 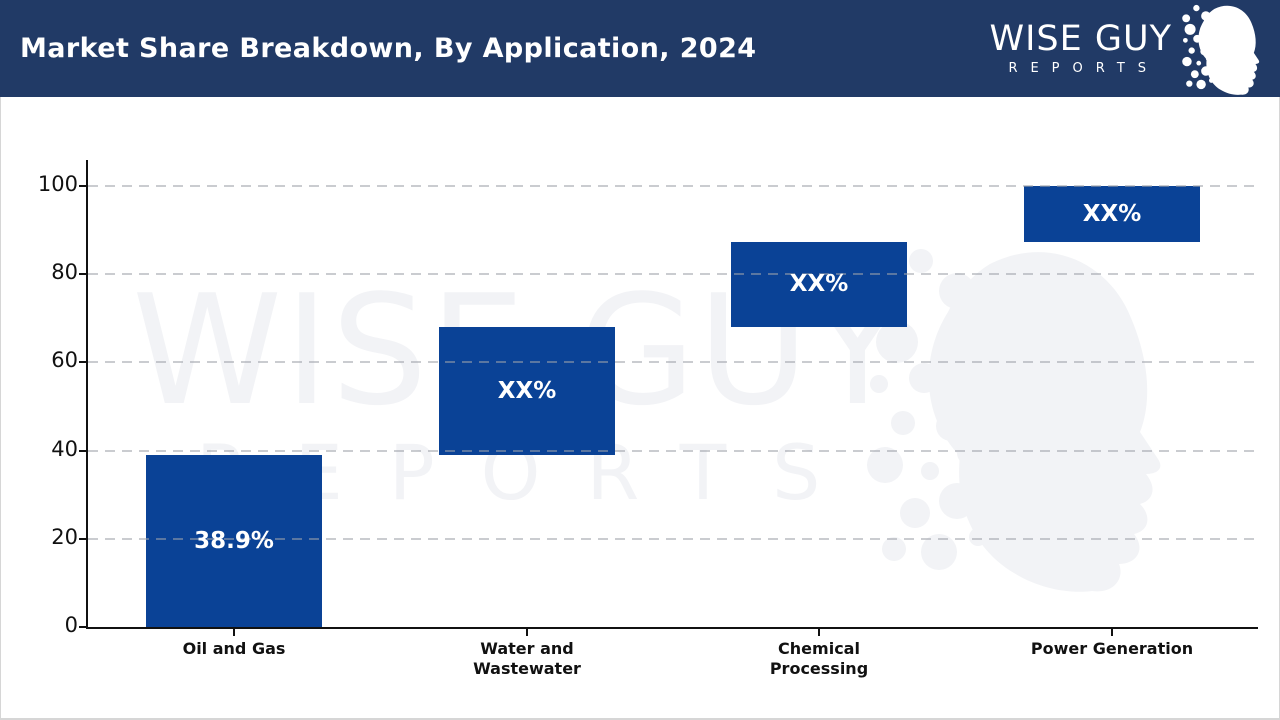 What do you see at coordinates (1084, 68) in the screenshot?
I see `brand-tagline: REPORTS` at bounding box center [1084, 68].